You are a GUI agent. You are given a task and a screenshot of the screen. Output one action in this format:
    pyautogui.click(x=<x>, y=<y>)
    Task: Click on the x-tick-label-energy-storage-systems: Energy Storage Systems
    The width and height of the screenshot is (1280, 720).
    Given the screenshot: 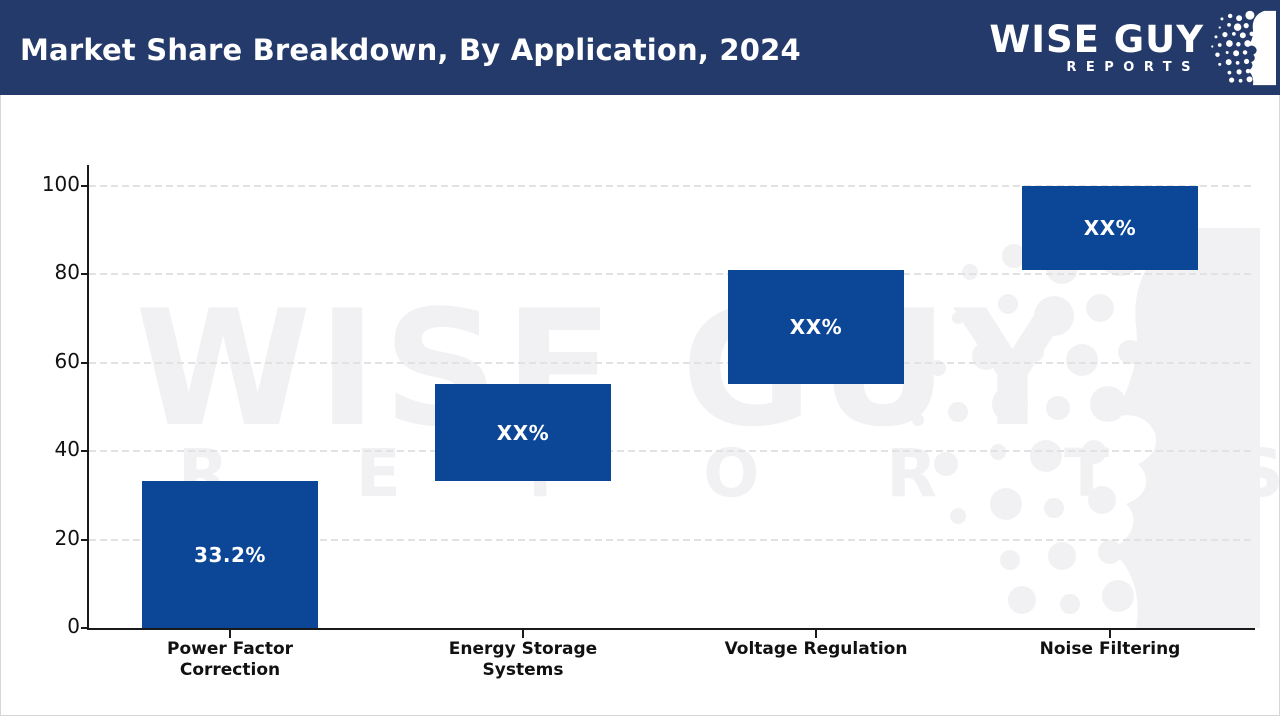 What is the action you would take?
    pyautogui.click(x=523, y=660)
    